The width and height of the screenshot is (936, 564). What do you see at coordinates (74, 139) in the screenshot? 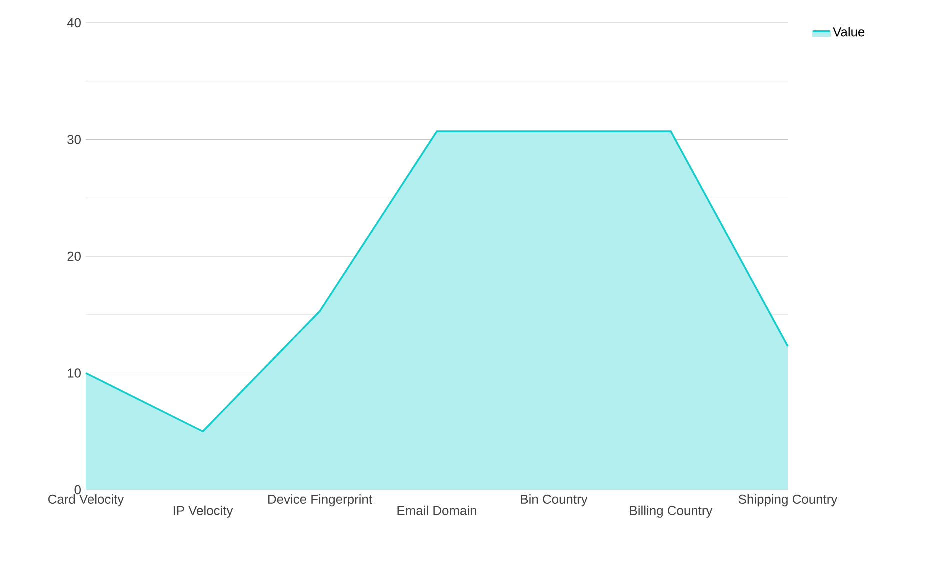
I see `y-tick-label: 30` at bounding box center [74, 139].